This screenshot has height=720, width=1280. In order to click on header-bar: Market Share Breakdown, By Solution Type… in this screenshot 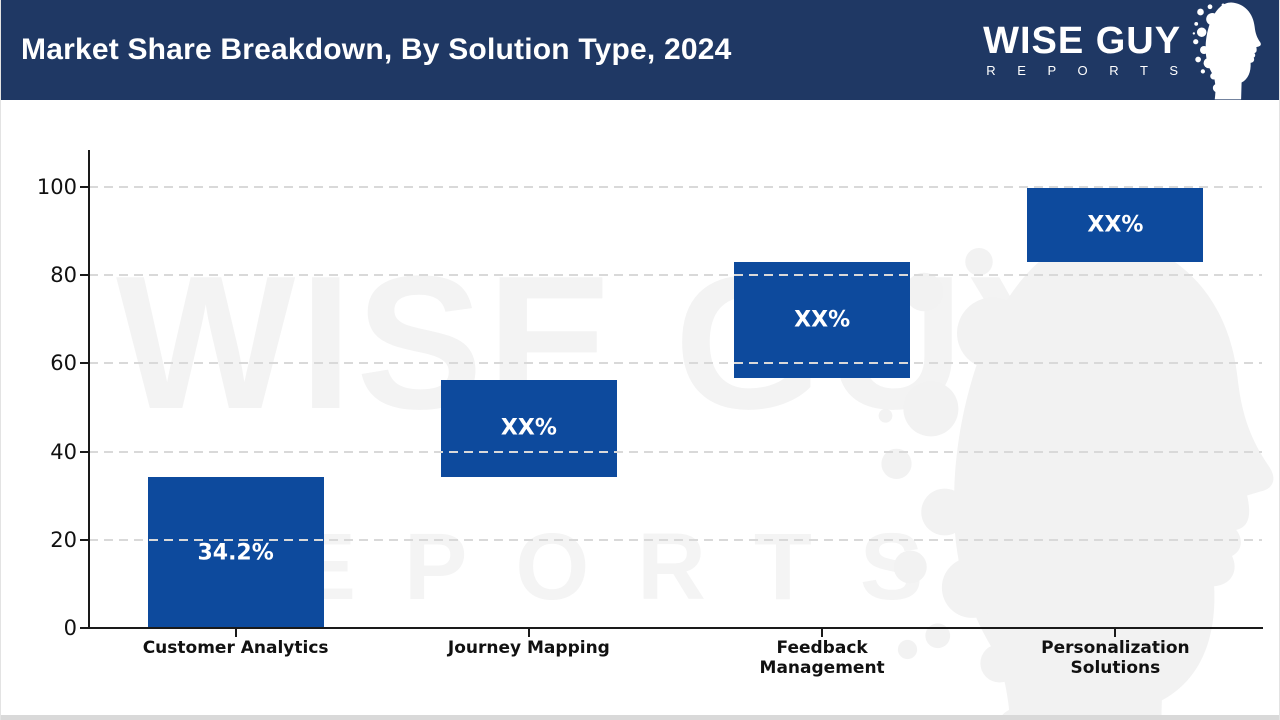, I will do `click(640, 50)`.